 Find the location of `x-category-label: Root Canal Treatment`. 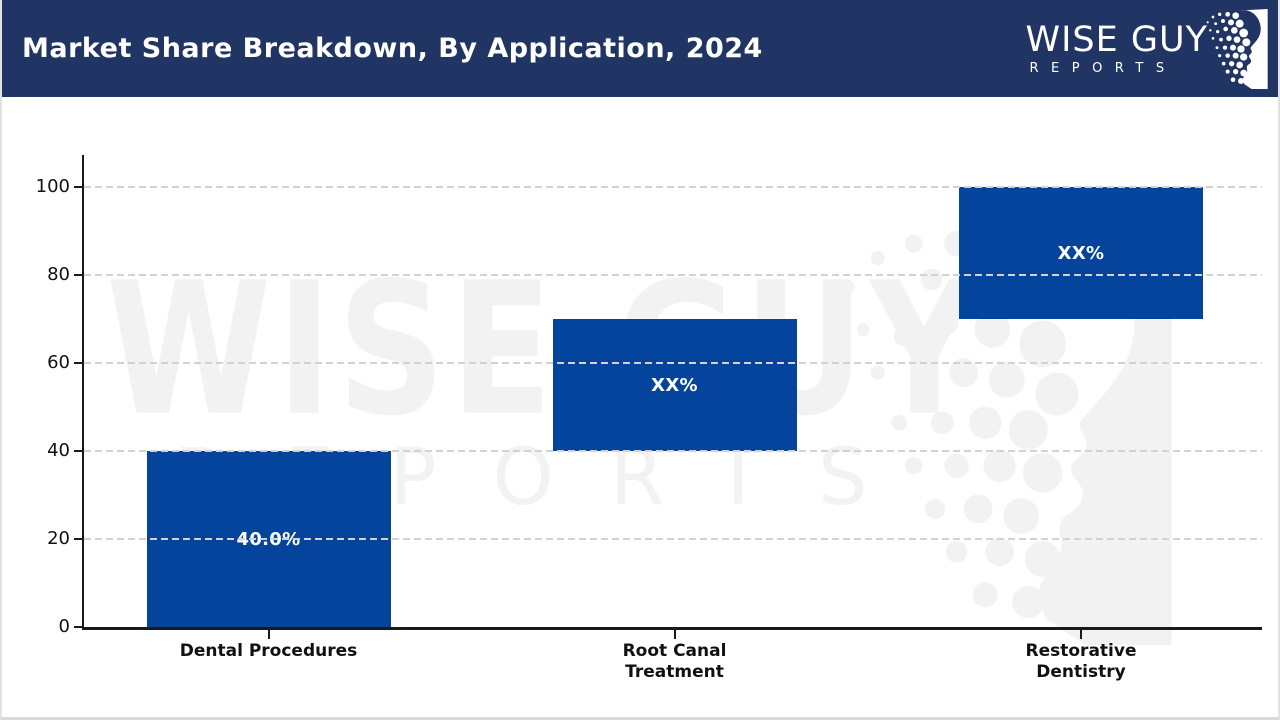

x-category-label: Root Canal Treatment is located at coordinates (674, 662).